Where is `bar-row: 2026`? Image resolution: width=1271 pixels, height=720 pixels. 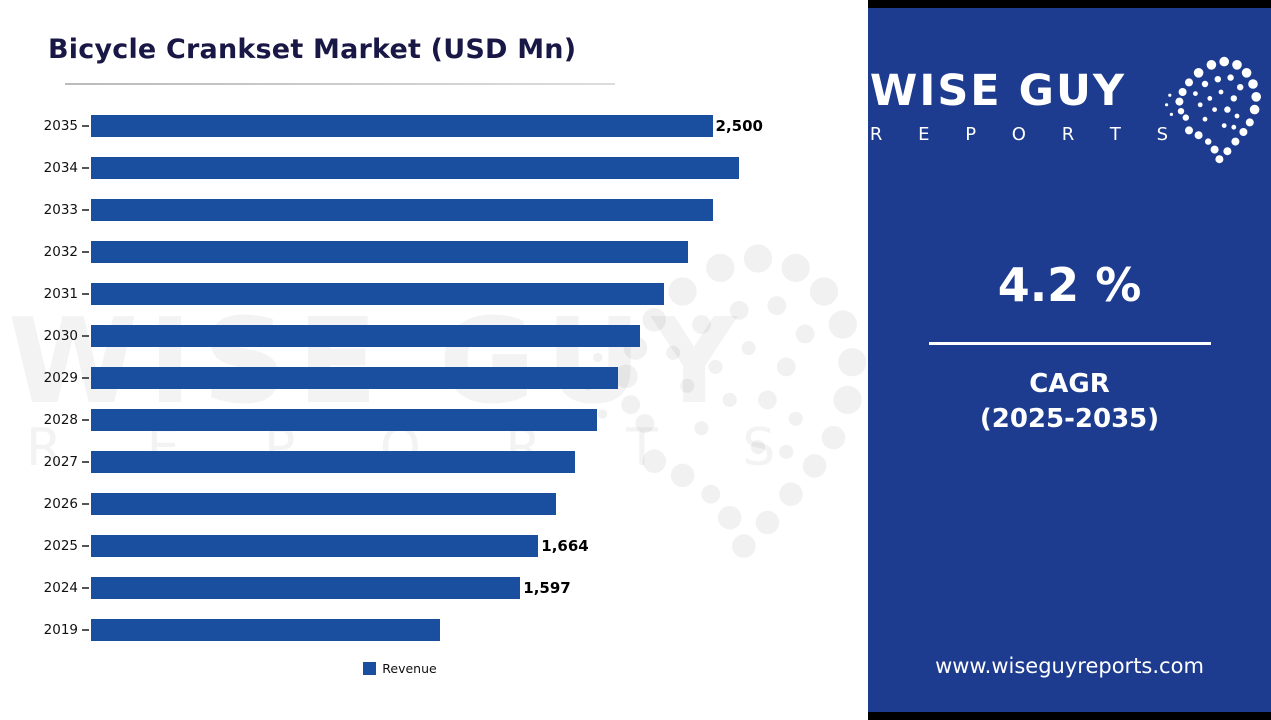
bar-row: 2026 is located at coordinates (449, 504).